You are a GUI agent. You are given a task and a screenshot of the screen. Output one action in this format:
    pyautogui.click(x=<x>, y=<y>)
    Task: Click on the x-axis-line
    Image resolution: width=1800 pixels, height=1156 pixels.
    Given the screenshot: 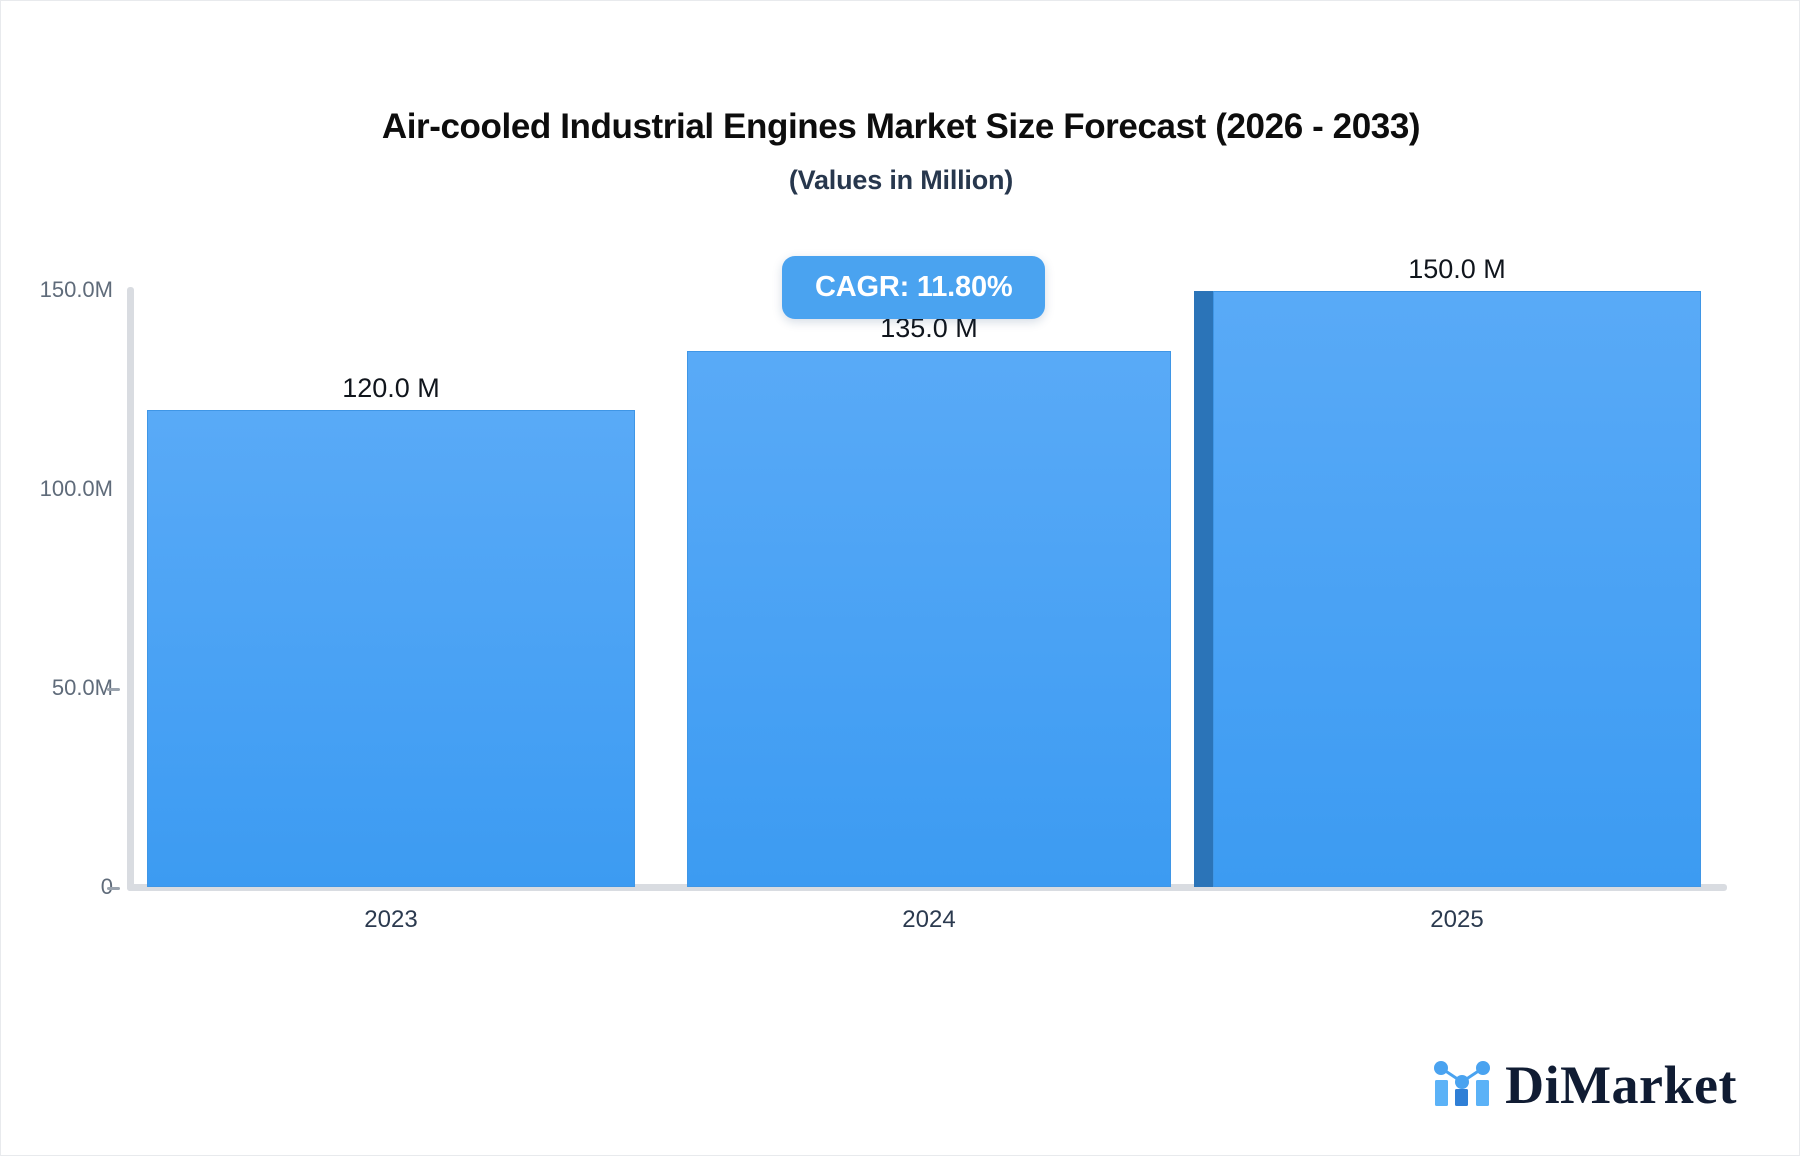 What is the action you would take?
    pyautogui.click(x=927, y=887)
    